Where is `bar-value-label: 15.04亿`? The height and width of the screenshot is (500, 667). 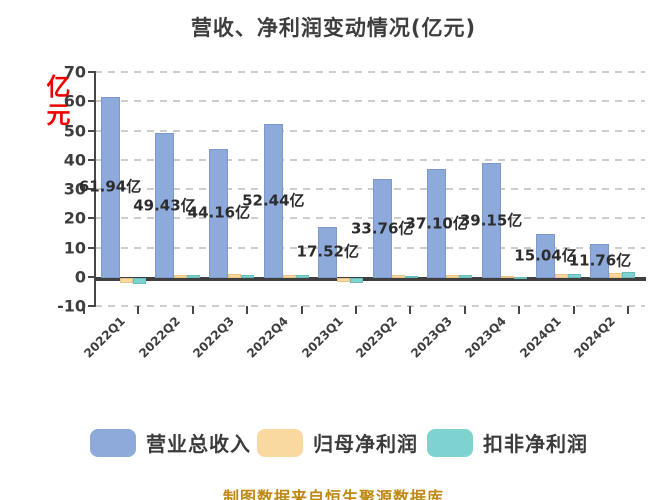
bar-value-label: 15.04亿 is located at coordinates (545, 255).